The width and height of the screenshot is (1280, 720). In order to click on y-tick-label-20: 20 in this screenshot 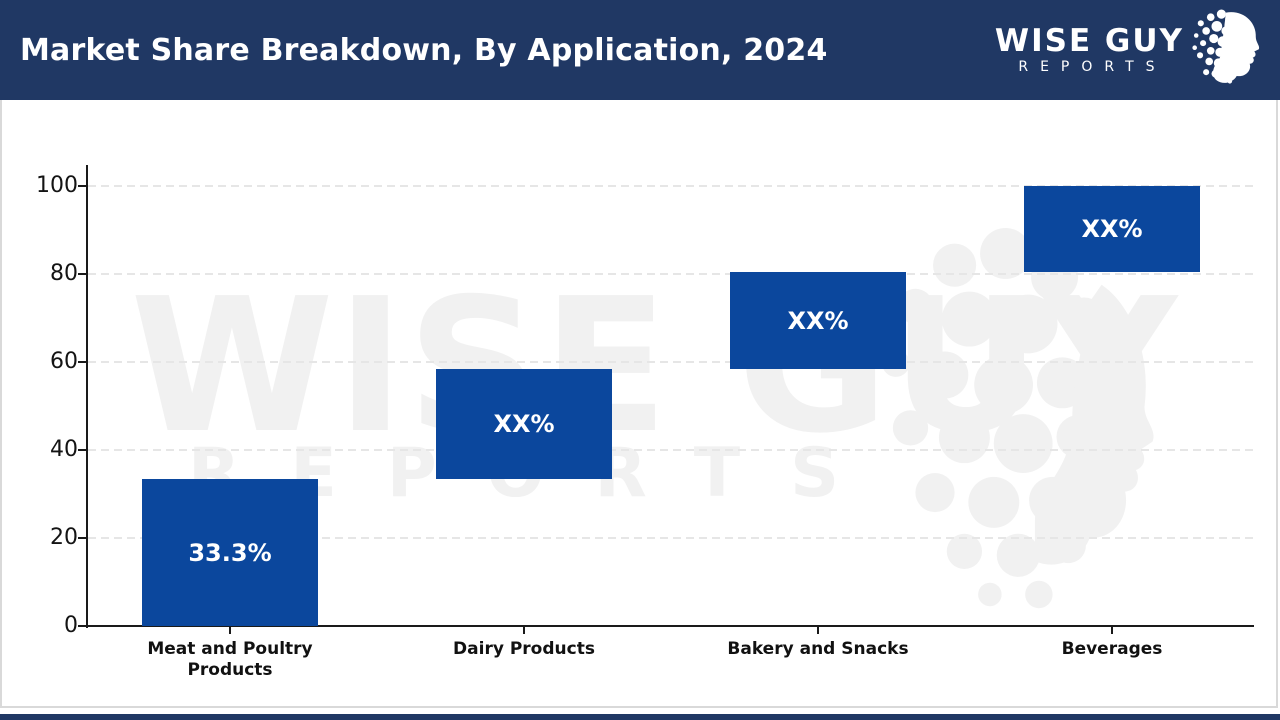, I will do `click(64, 537)`.